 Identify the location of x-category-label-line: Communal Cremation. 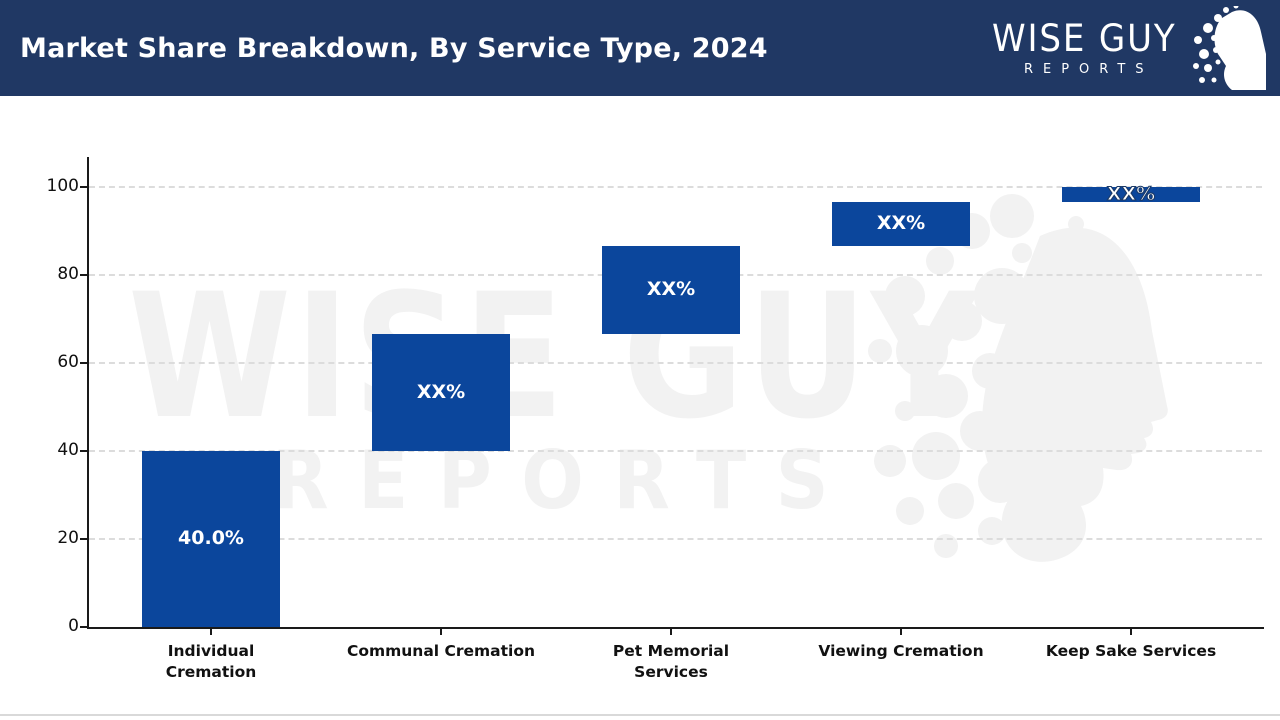
(441, 651).